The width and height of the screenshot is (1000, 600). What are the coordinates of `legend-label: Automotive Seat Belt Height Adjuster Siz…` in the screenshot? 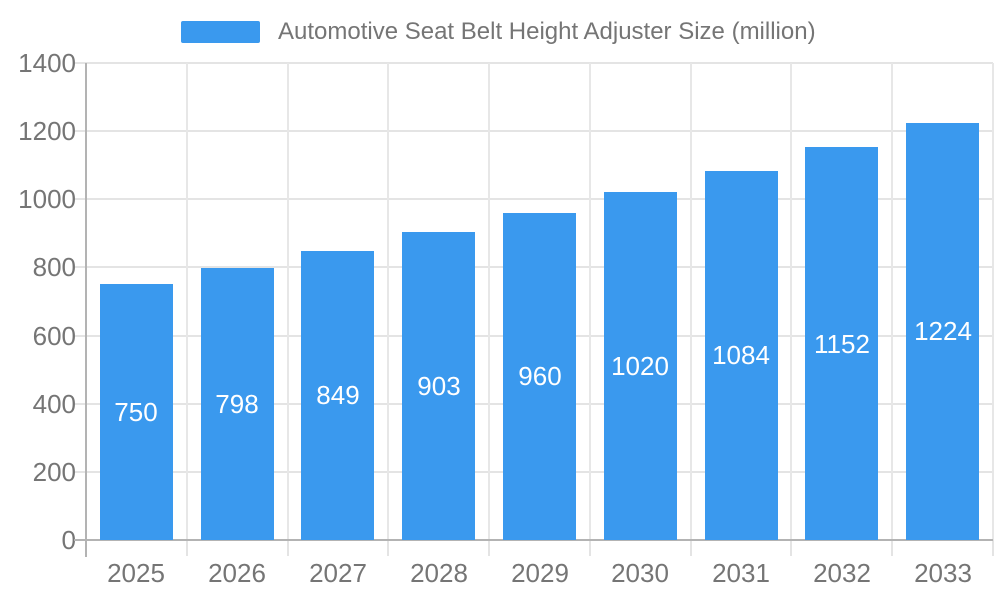 It's located at (547, 31).